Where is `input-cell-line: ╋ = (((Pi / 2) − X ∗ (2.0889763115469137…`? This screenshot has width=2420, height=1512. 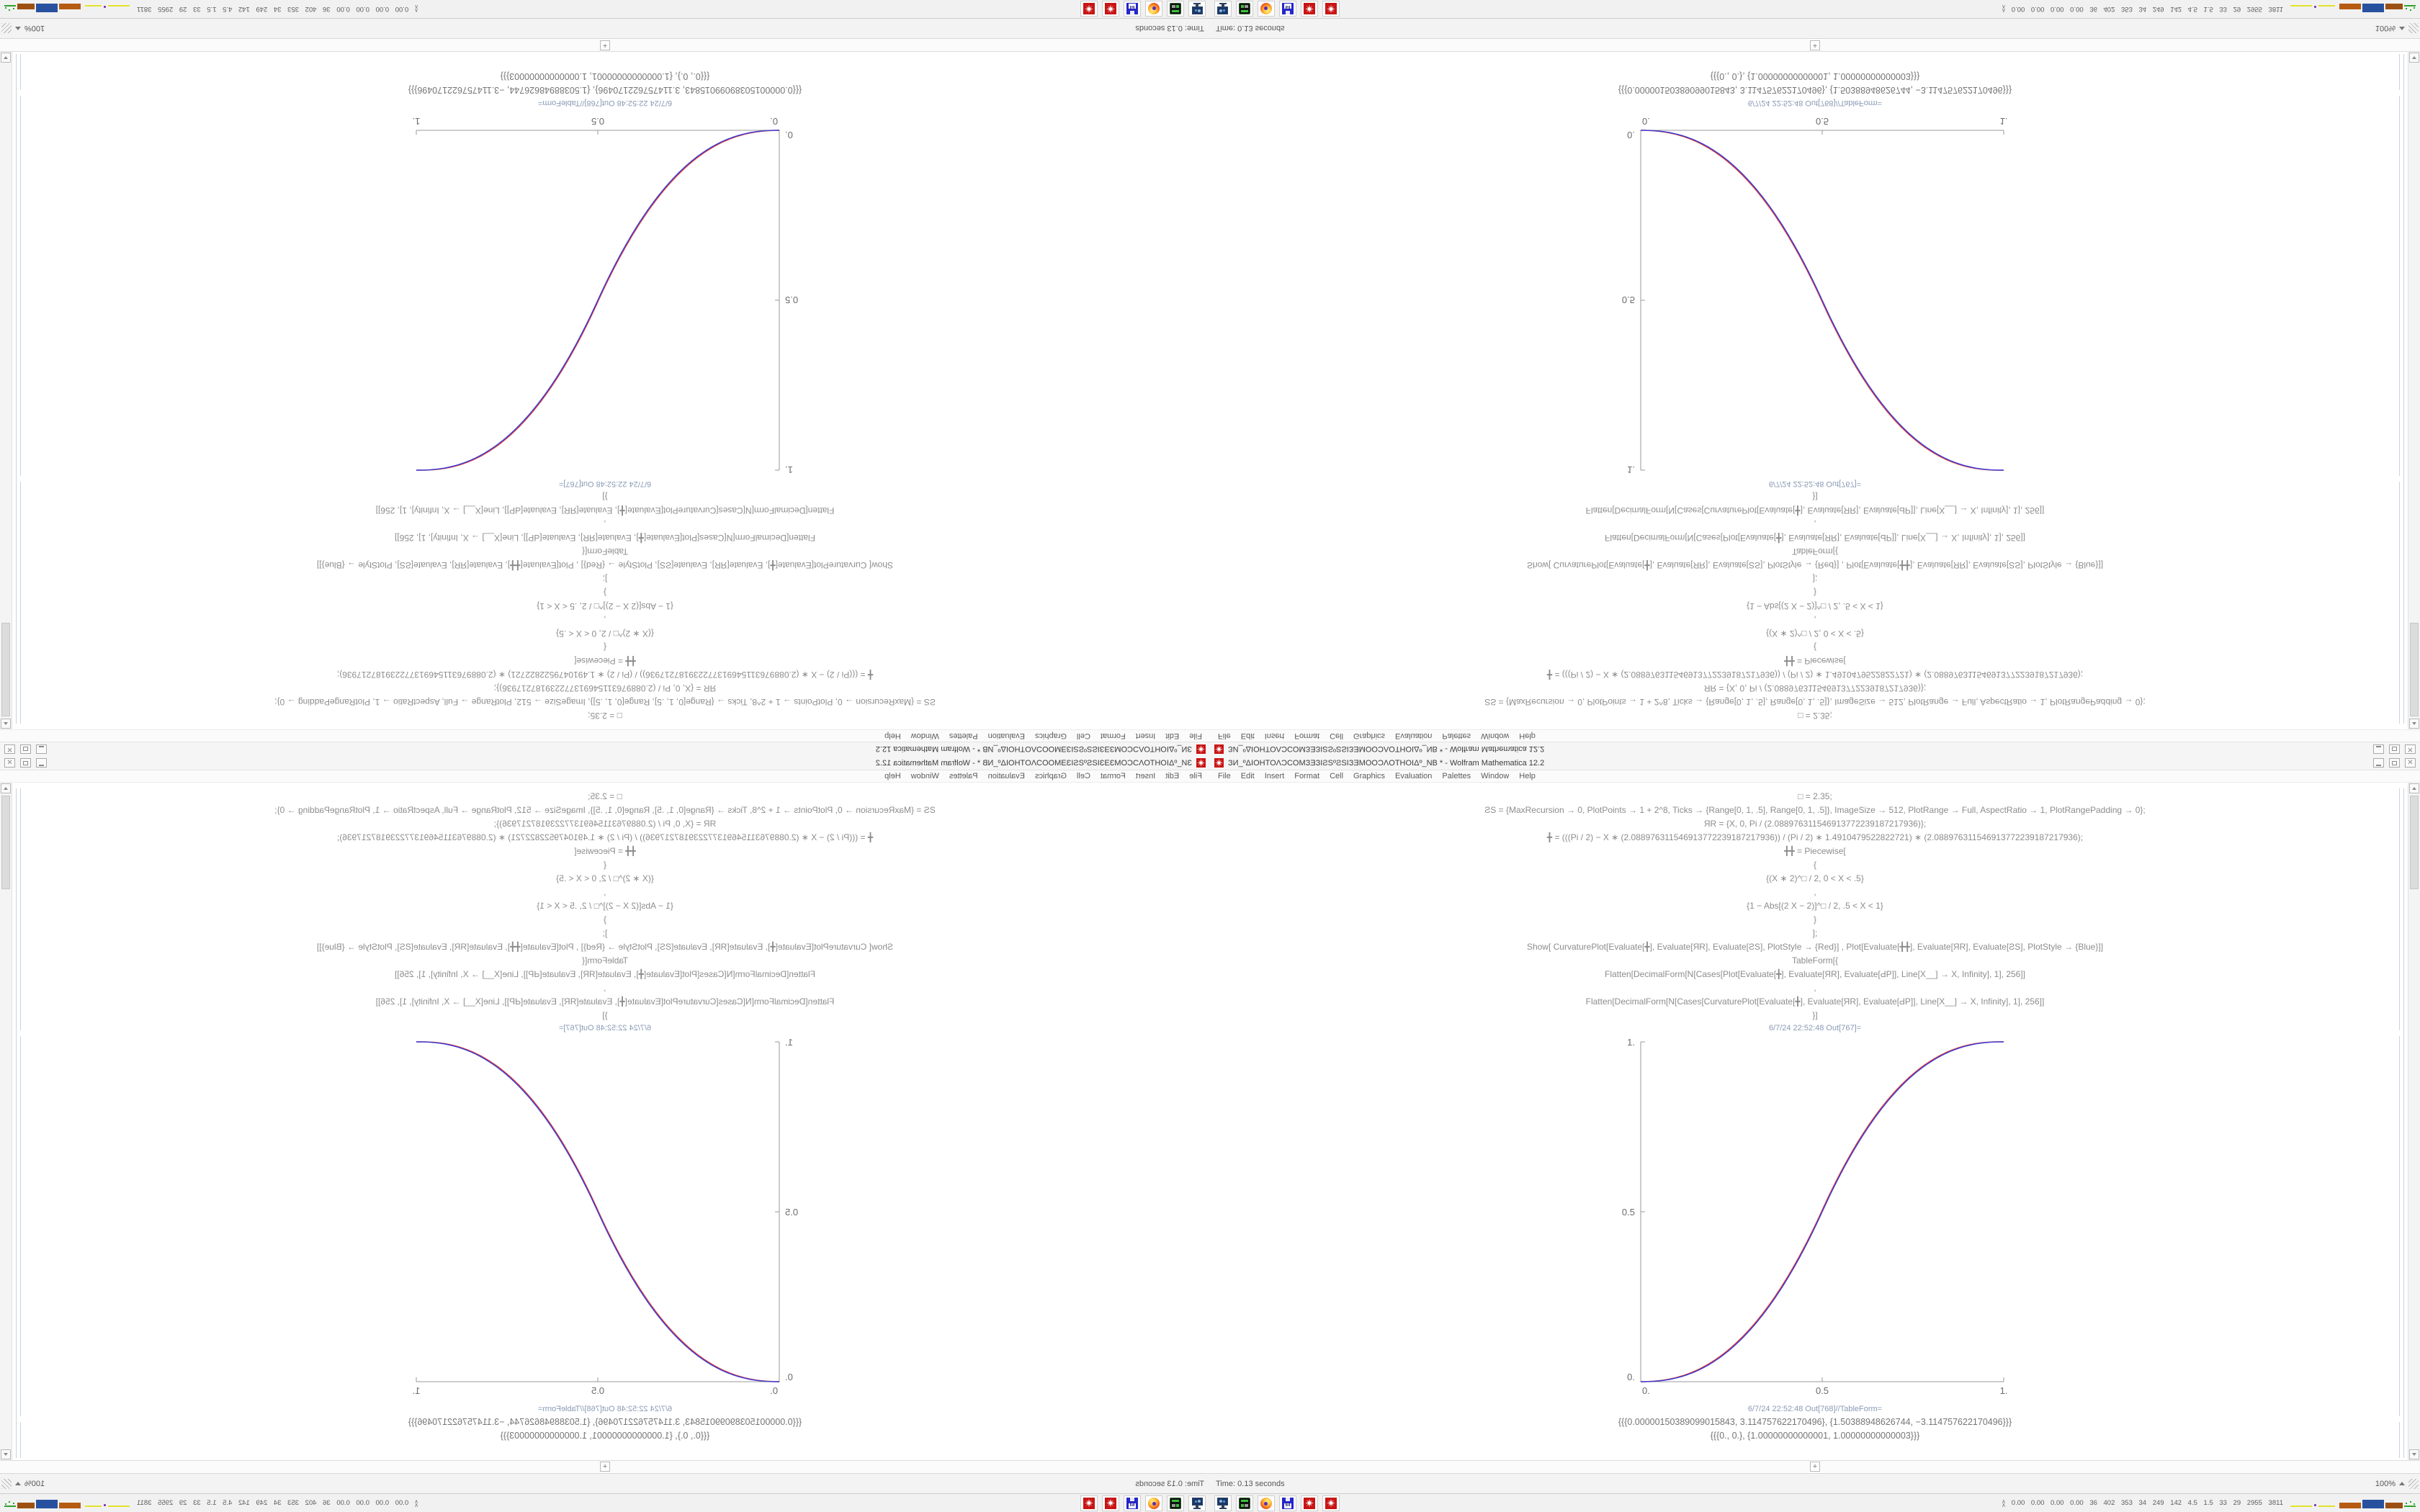
input-cell-line: ╋ = (((Pi / 2) − X ∗ (2.0889763115469137… is located at coordinates (605, 837).